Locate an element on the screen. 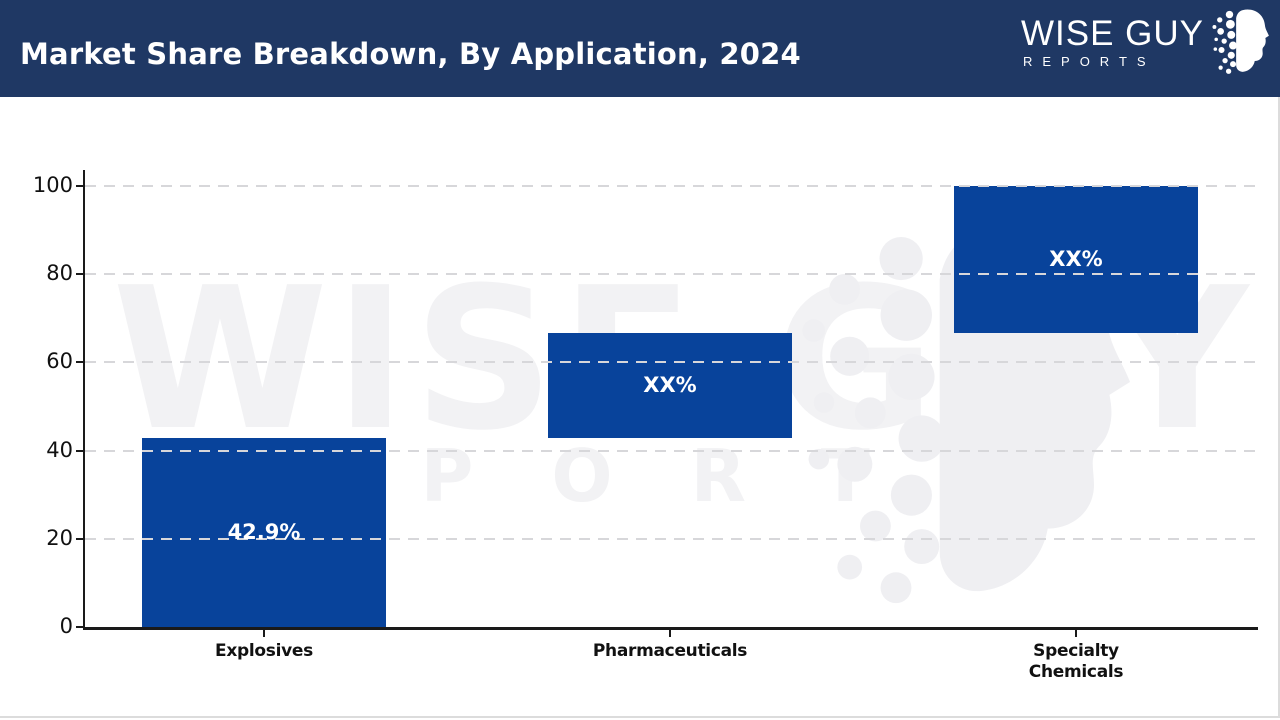  logo-wordmark: WISE GUY is located at coordinates (1112, 33).